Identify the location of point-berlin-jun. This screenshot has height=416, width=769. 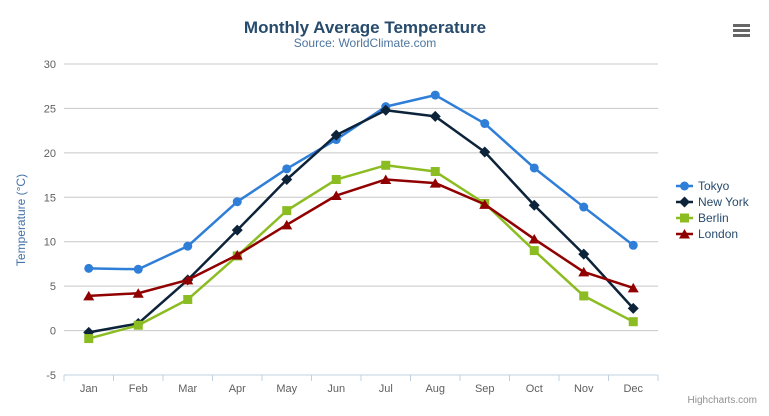
(336, 180).